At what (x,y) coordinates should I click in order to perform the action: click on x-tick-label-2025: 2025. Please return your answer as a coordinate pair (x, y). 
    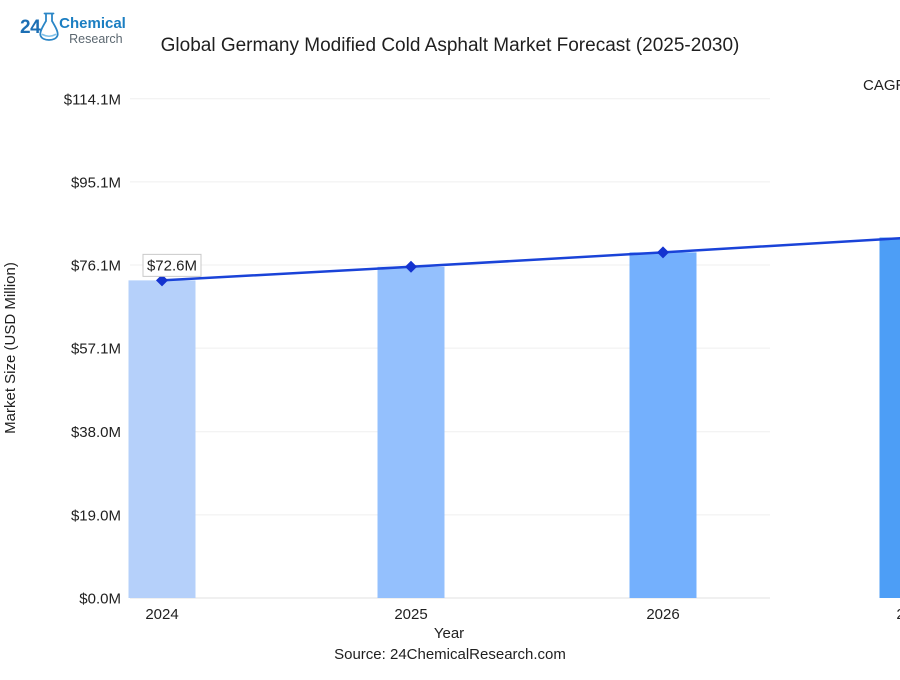
    Looking at the image, I should click on (410, 614).